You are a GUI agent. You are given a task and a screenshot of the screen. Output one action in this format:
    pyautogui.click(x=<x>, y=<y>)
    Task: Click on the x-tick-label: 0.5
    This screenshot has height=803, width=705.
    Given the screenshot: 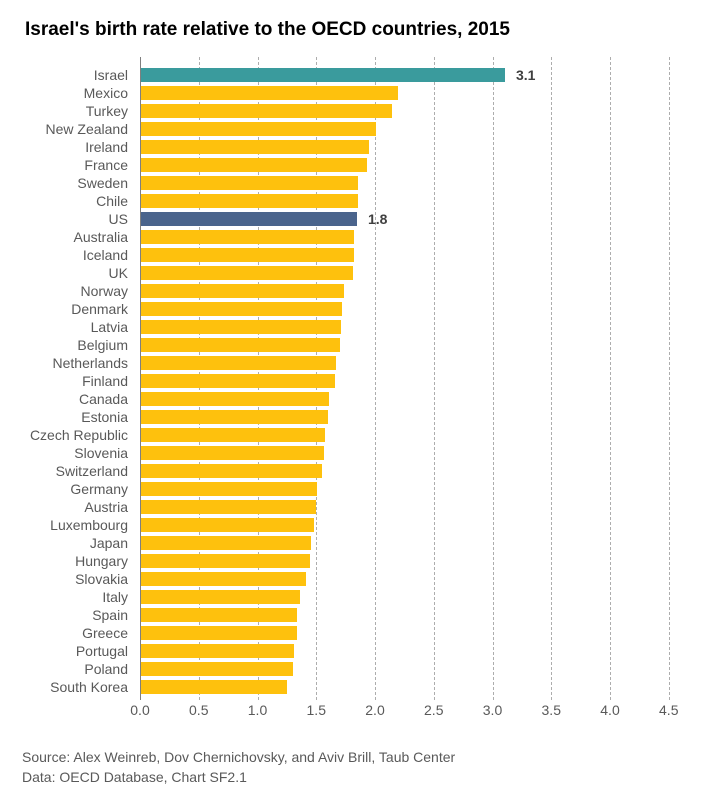 What is the action you would take?
    pyautogui.click(x=199, y=710)
    